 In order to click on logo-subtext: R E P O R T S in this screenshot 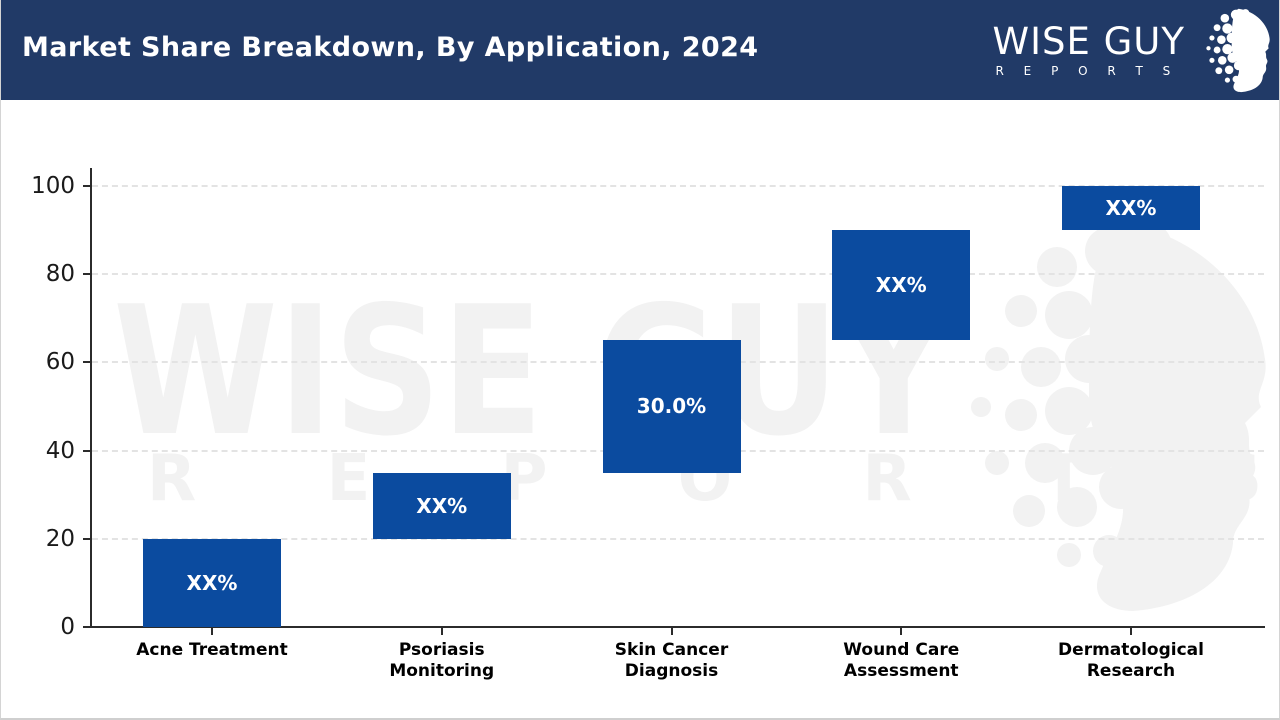, I will do `click(1087, 70)`.